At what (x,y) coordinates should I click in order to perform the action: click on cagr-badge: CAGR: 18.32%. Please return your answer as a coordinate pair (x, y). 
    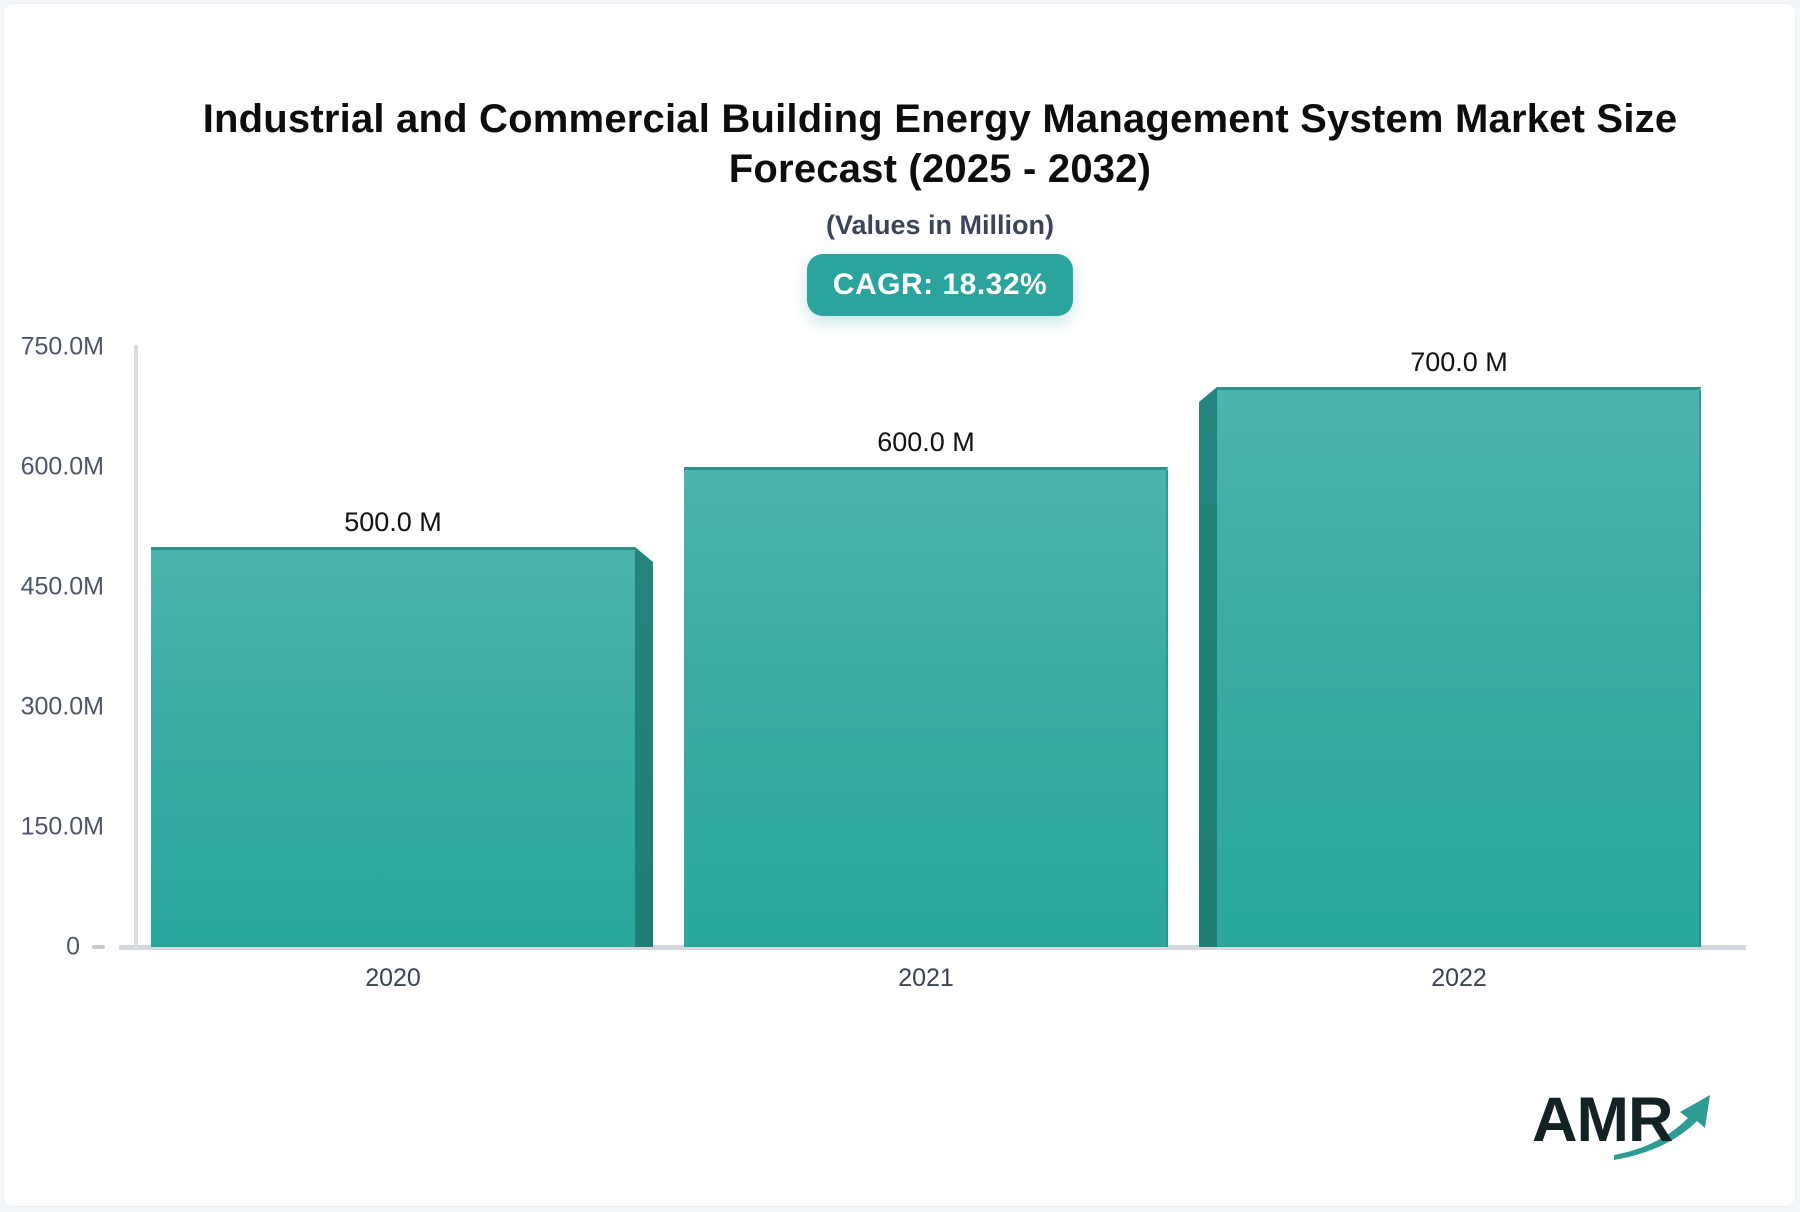
    Looking at the image, I should click on (940, 285).